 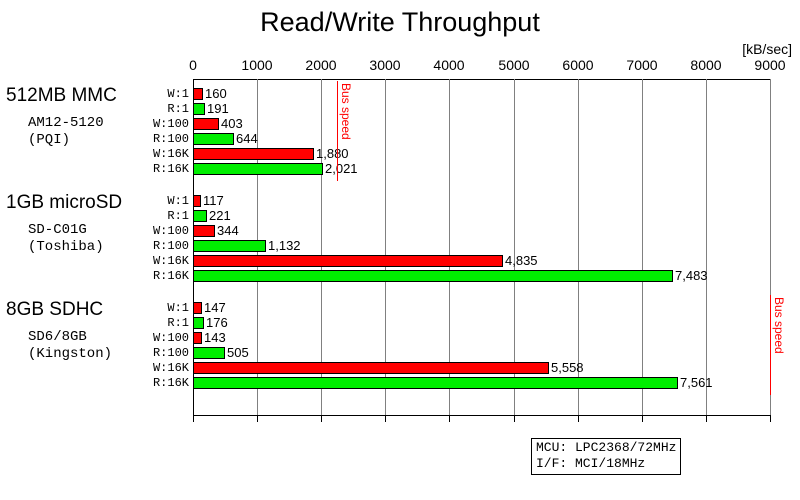 I want to click on bar-value-label: 4,835, so click(x=521, y=260).